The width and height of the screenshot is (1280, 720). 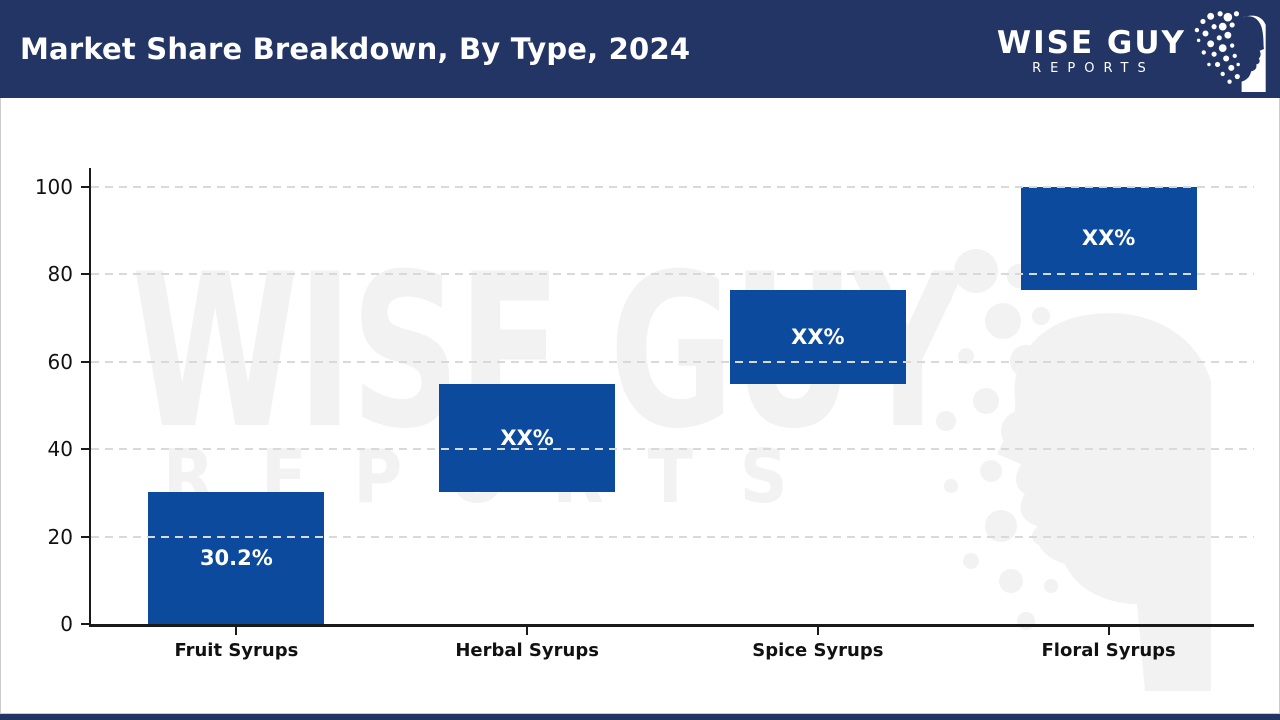 What do you see at coordinates (66, 624) in the screenshot?
I see `y-tick-label: 0` at bounding box center [66, 624].